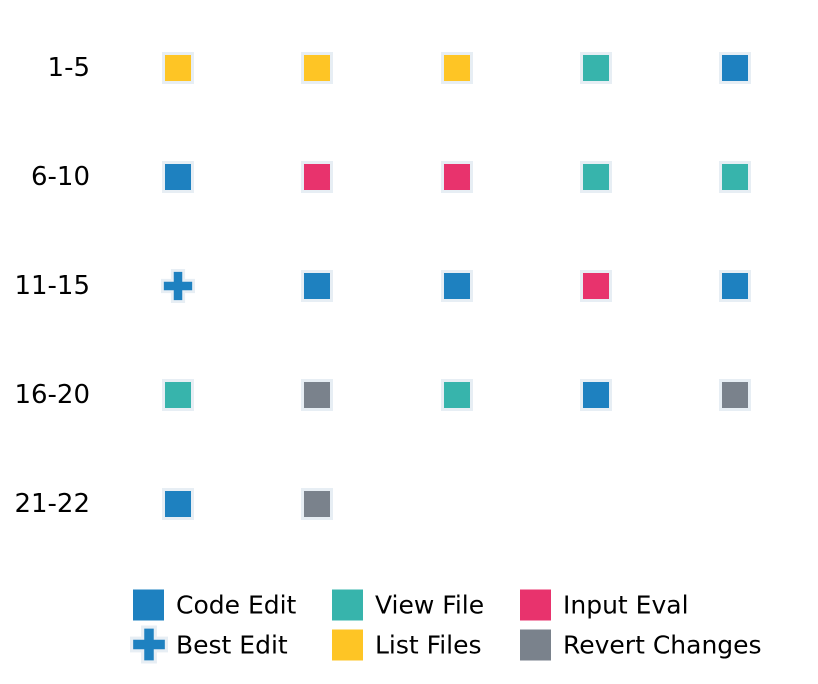  I want to click on row-label-6-10: 6-10, so click(60, 177).